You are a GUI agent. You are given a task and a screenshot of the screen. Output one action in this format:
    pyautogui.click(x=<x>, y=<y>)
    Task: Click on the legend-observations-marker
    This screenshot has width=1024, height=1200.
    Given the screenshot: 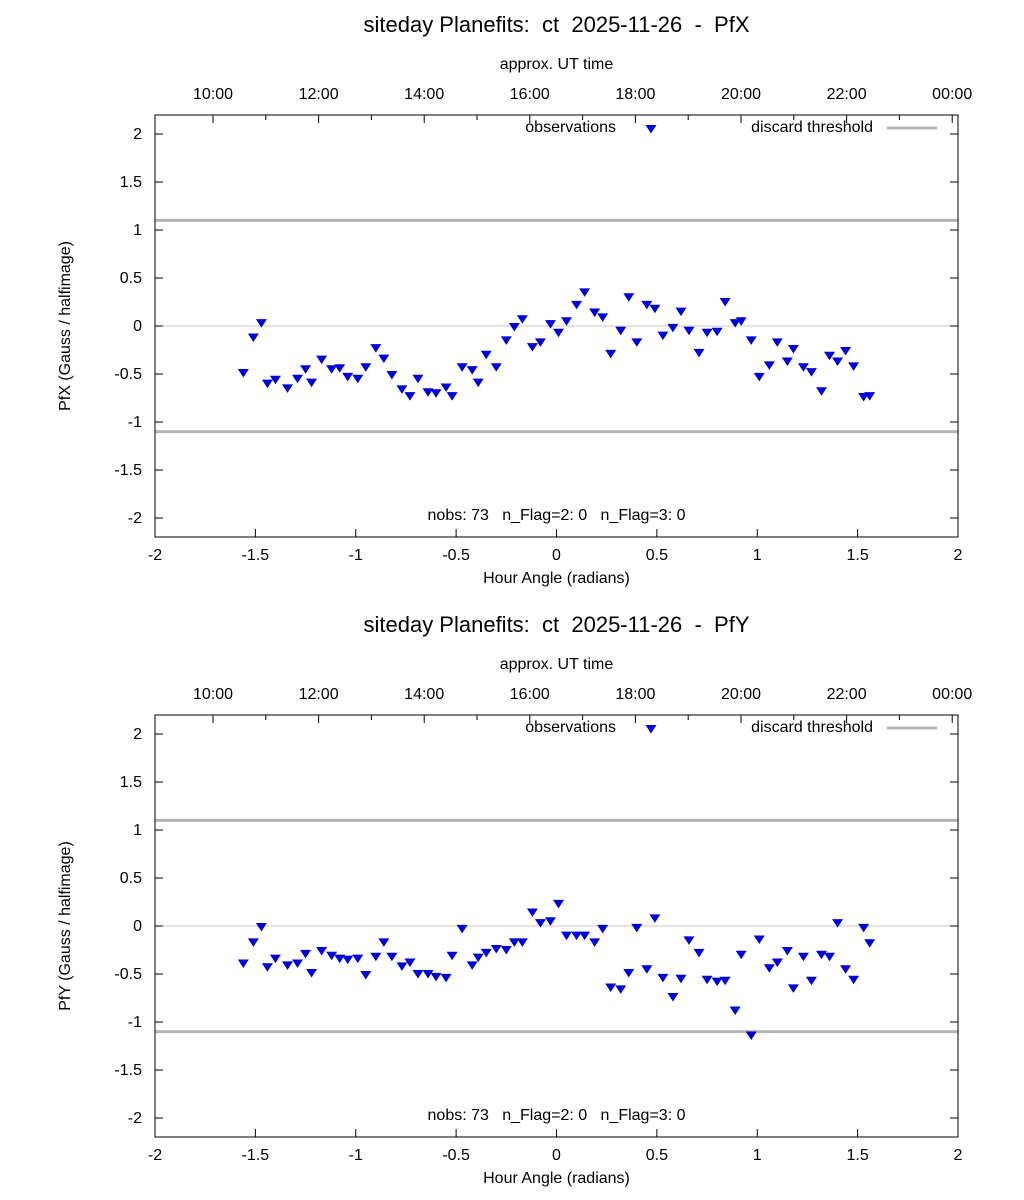 What is the action you would take?
    pyautogui.click(x=651, y=129)
    